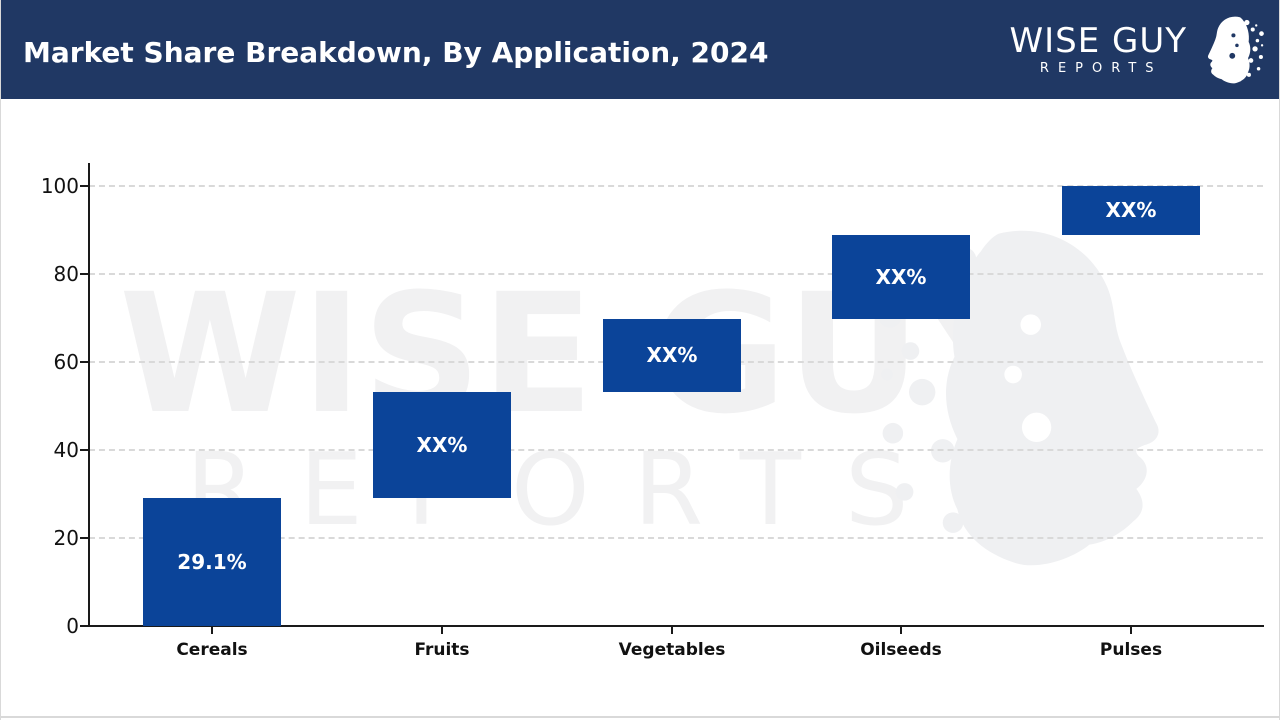  I want to click on bar-fruits: XX%, so click(442, 444).